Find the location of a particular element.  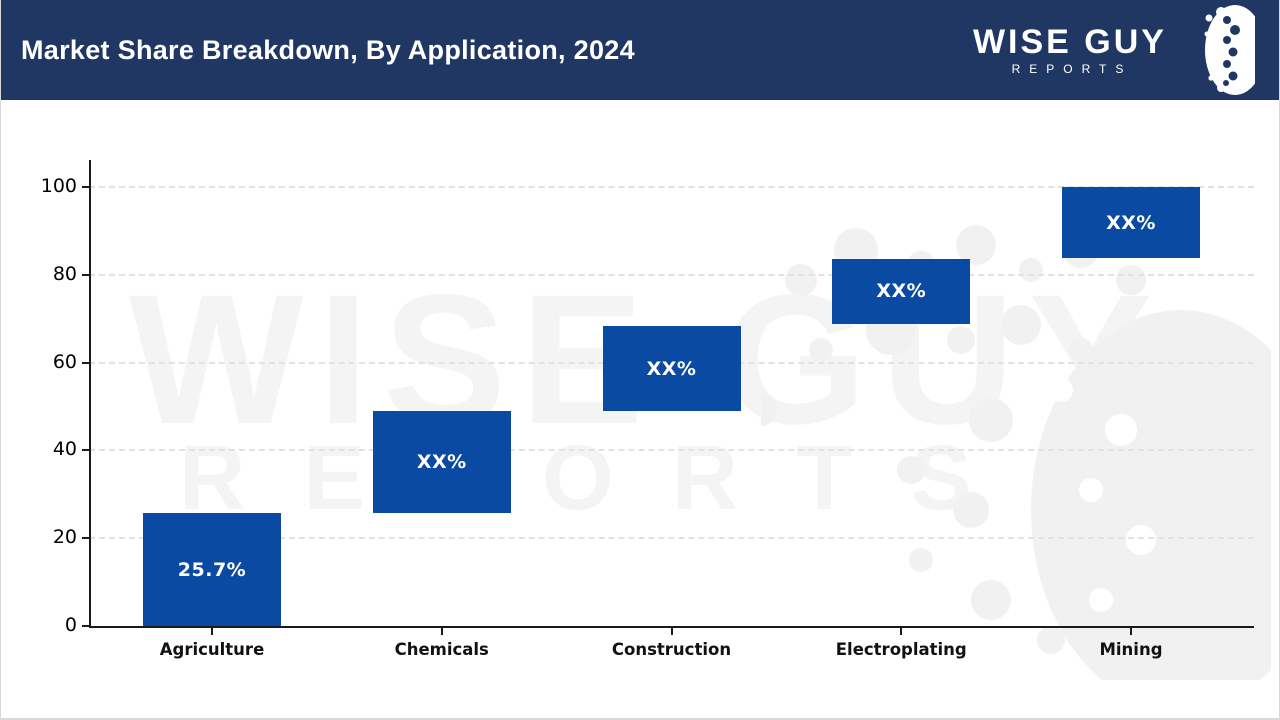

logo-wordmark: WISE GUY REPORTS is located at coordinates (1070, 50).